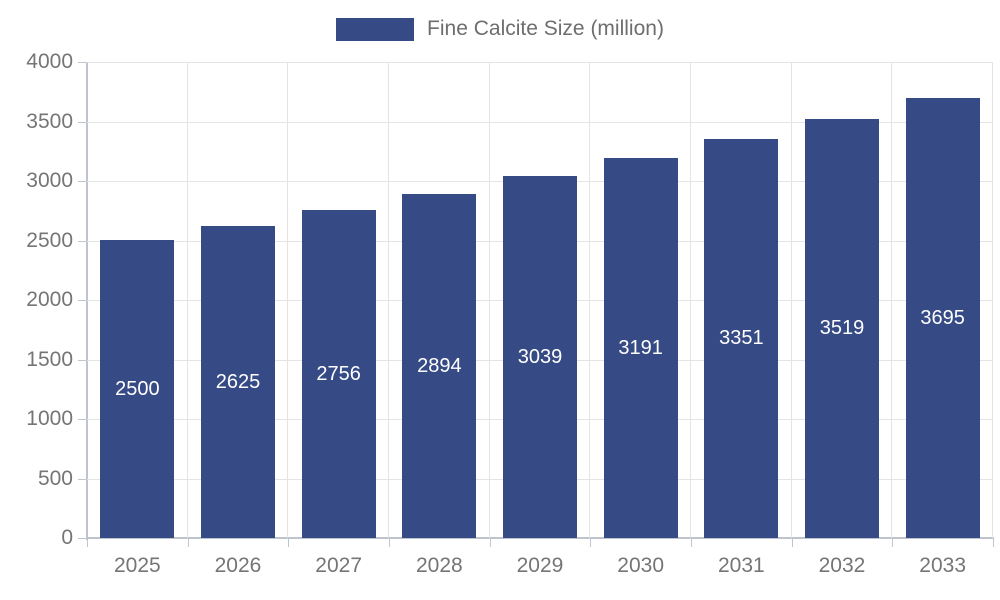  What do you see at coordinates (842, 565) in the screenshot?
I see `x-tick-label: 2032` at bounding box center [842, 565].